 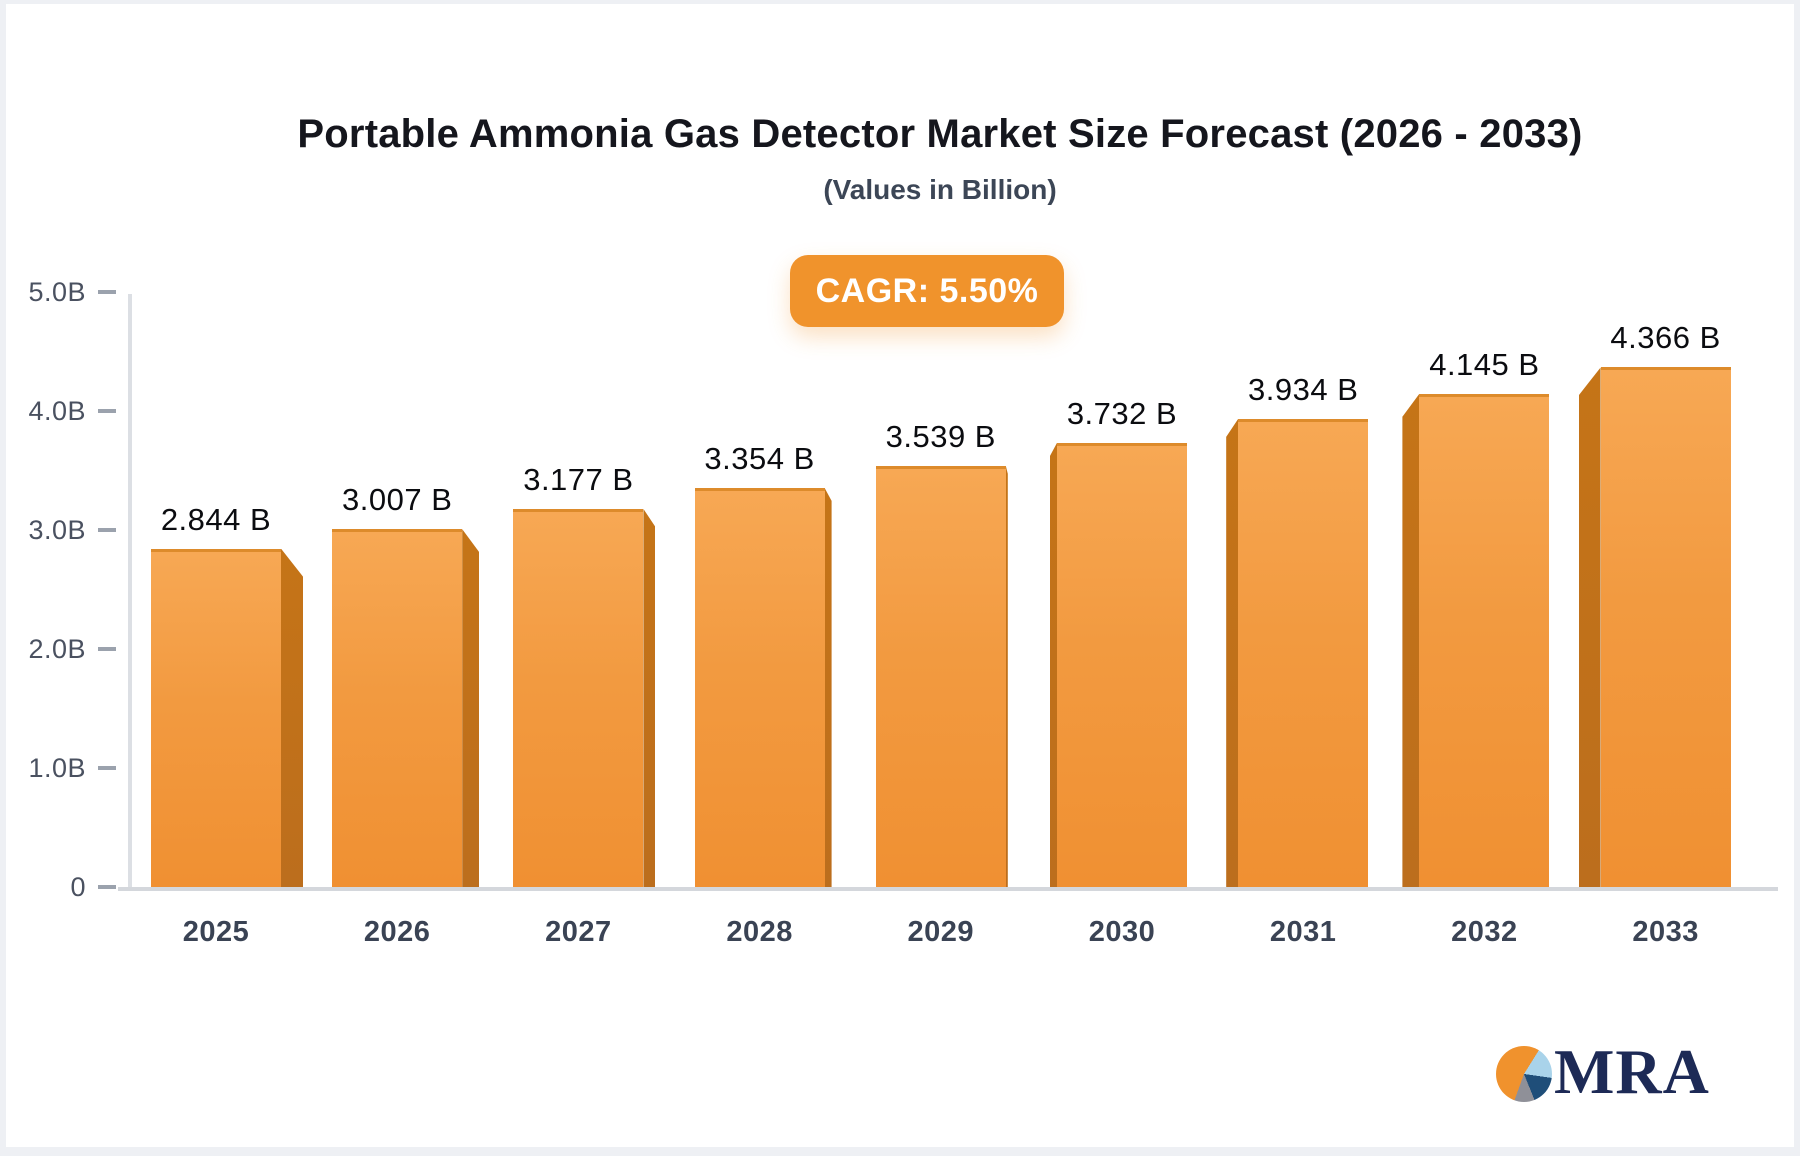 What do you see at coordinates (1632, 1071) in the screenshot?
I see `logo-text: MRA` at bounding box center [1632, 1071].